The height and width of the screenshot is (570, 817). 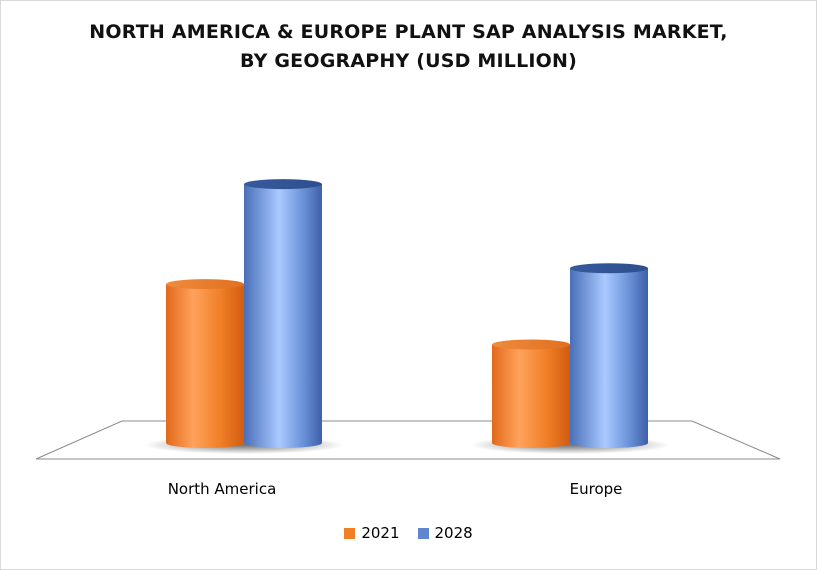 I want to click on bar-body-europe-2021, so click(x=531, y=396).